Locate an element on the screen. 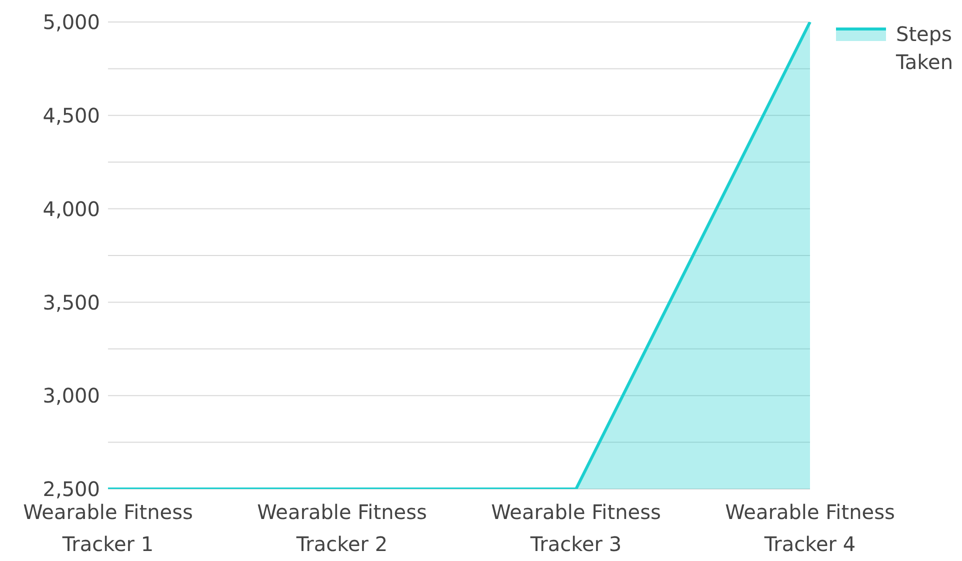 The image size is (962, 561). y-tick-label: 3,500 is located at coordinates (71, 302).